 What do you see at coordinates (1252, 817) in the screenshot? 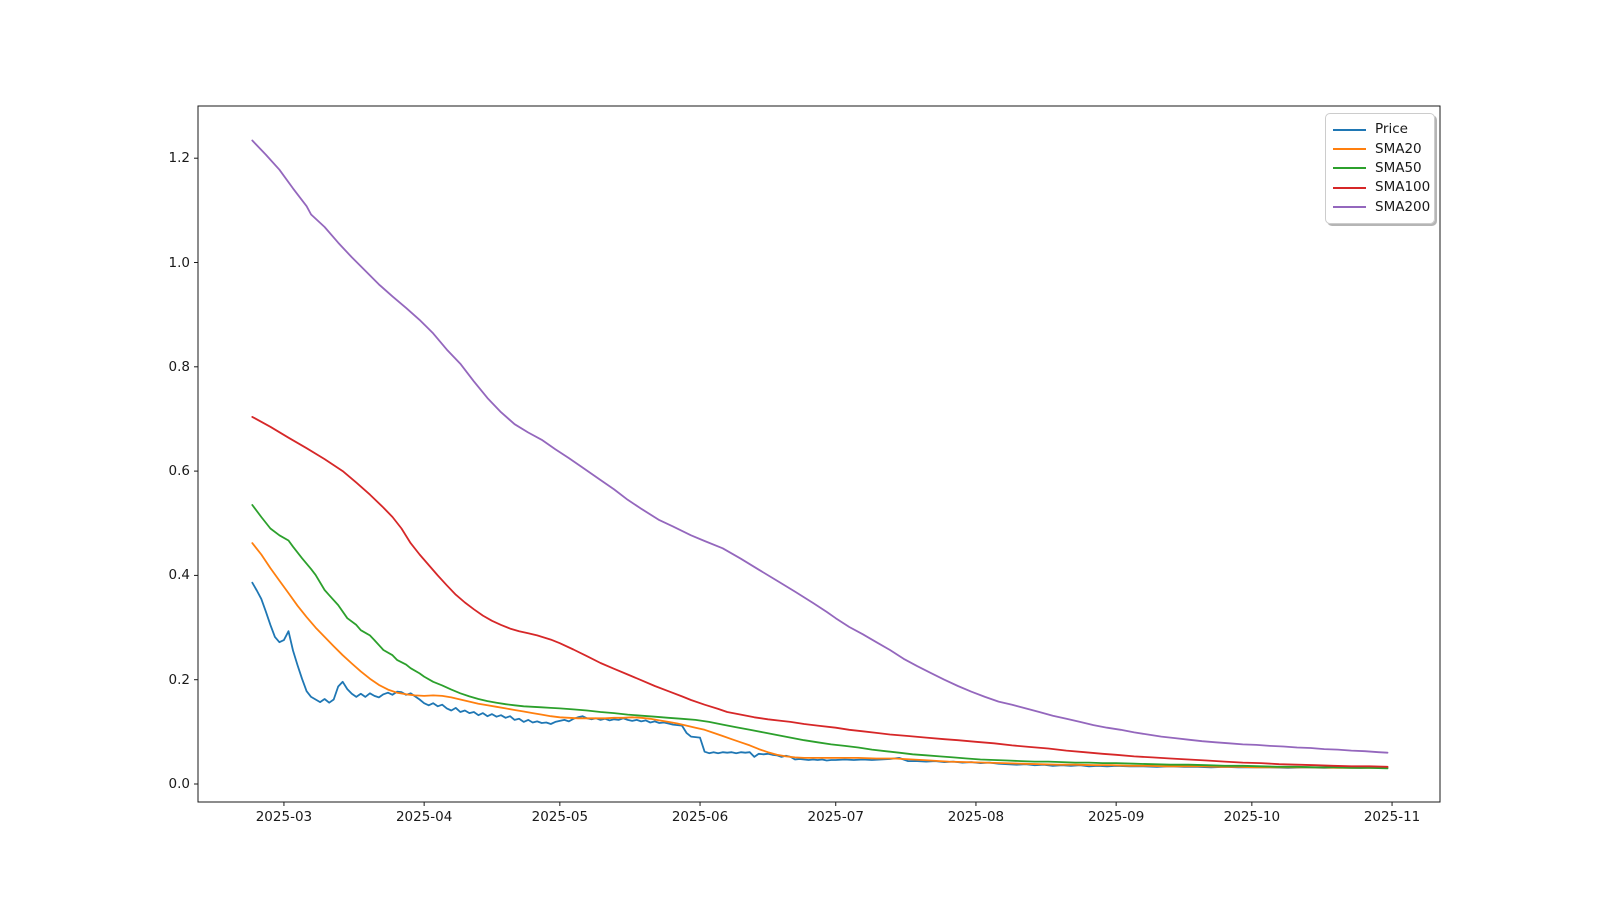
I see `x-tick-label: 2025-10` at bounding box center [1252, 817].